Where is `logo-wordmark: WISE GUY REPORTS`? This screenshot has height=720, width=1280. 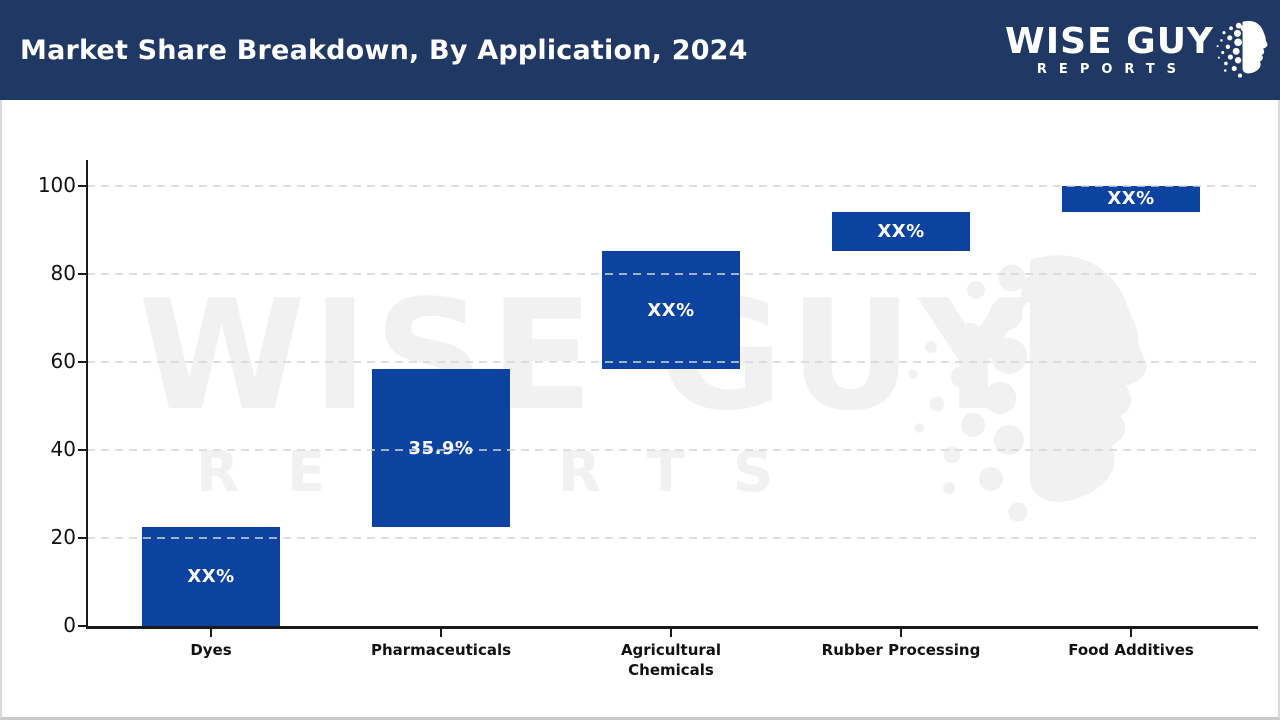 logo-wordmark: WISE GUY REPORTS is located at coordinates (1109, 49).